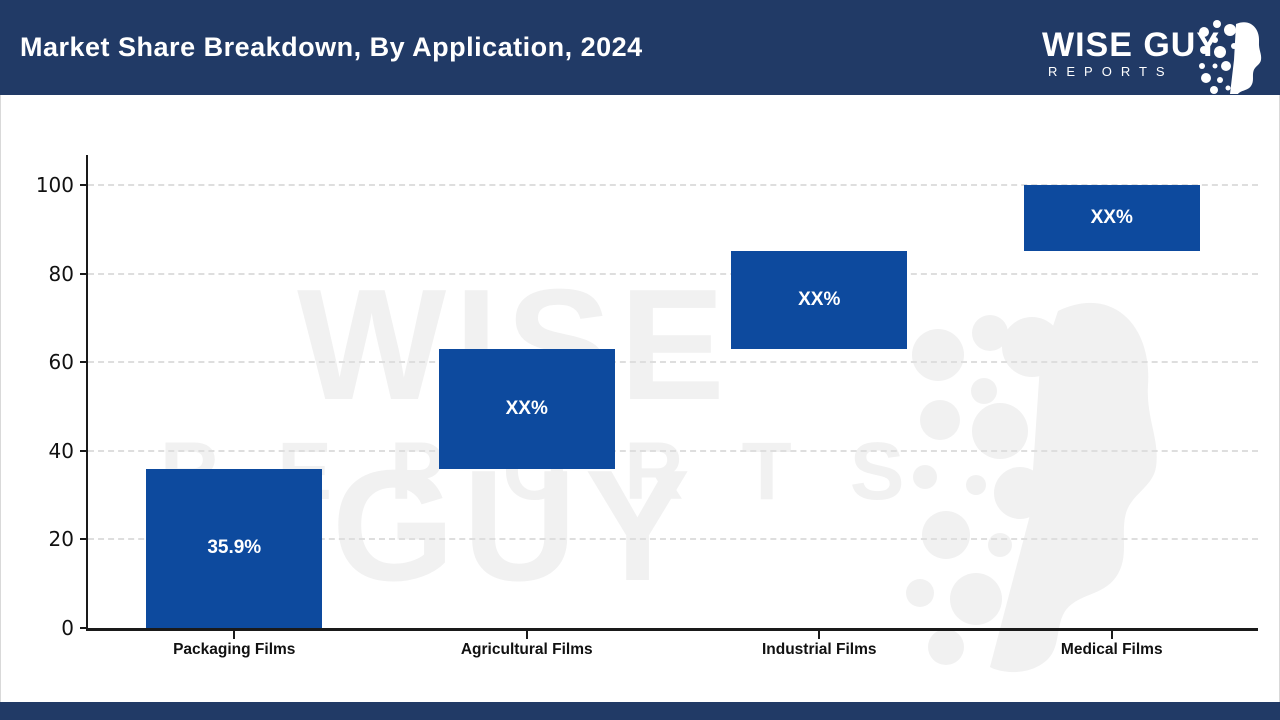 The height and width of the screenshot is (720, 1280). I want to click on y-tick-label: 40, so click(61, 450).